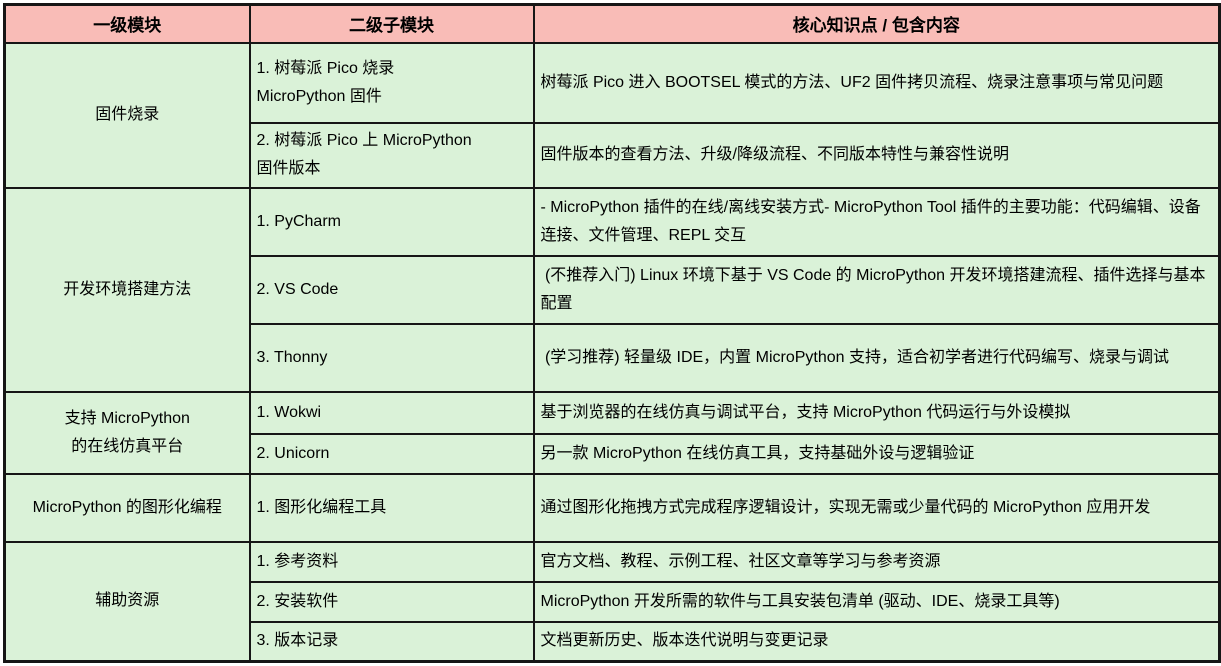 The image size is (1221, 666). Describe the element at coordinates (127, 115) in the screenshot. I see `module-cell: 固件烧录` at that location.